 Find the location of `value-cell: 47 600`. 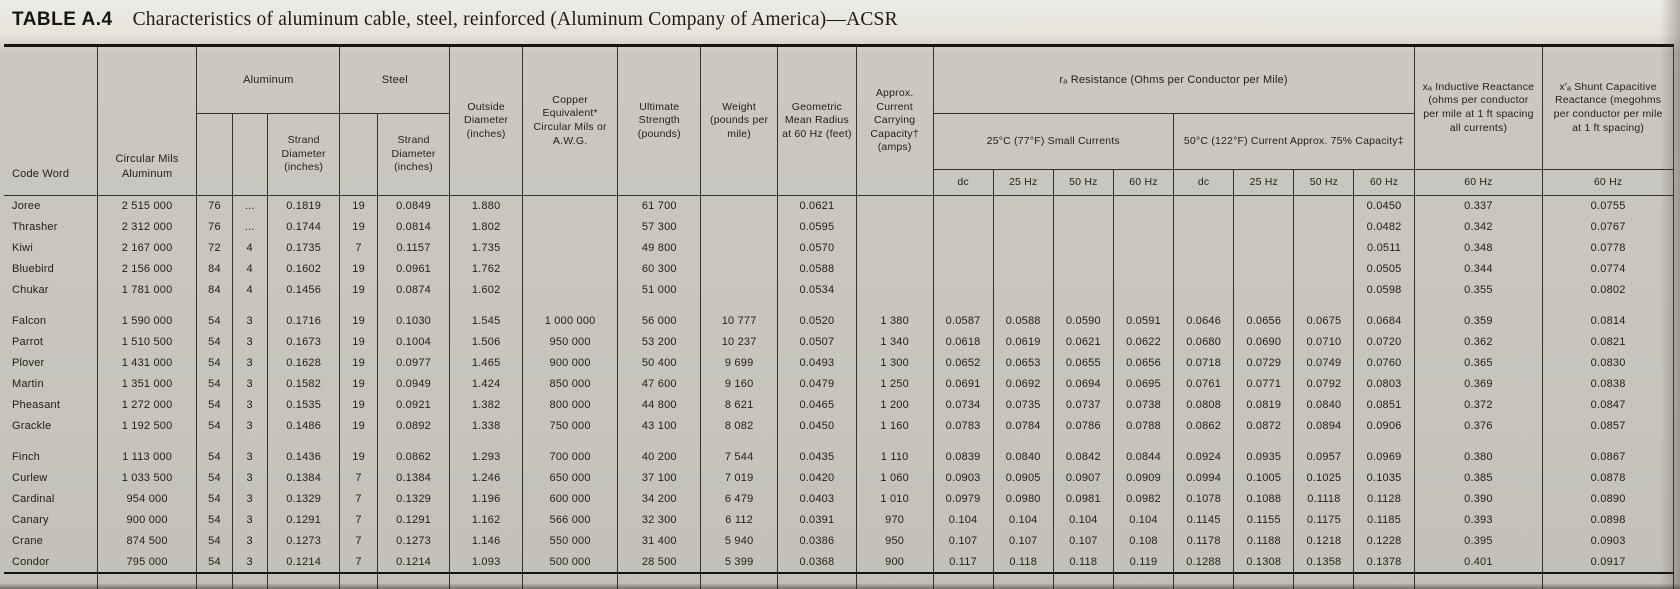

value-cell: 47 600 is located at coordinates (659, 384).